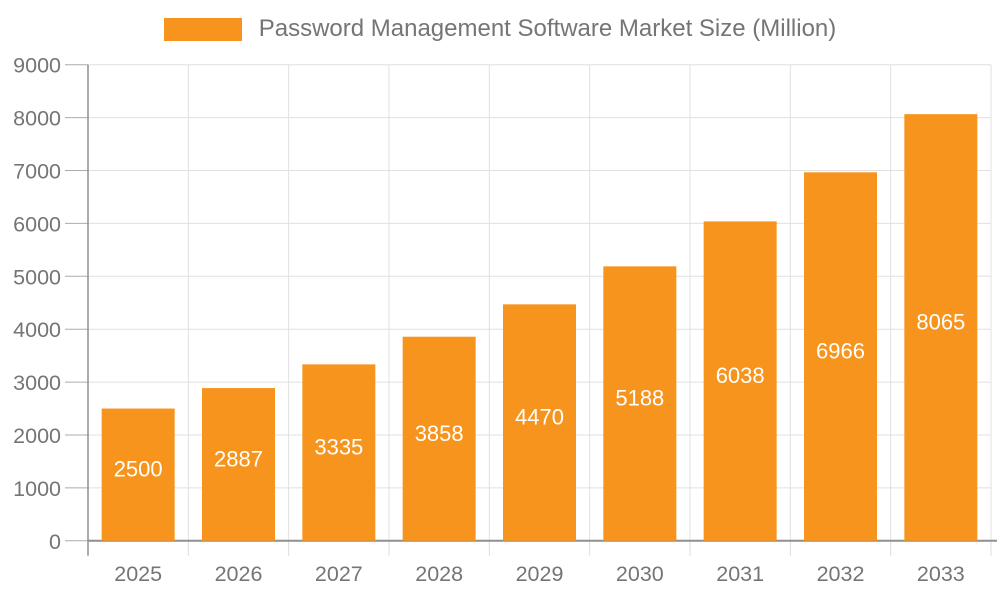 This screenshot has height=600, width=1000. Describe the element at coordinates (840, 351) in the screenshot. I see `bar-value-label: 6966` at that location.